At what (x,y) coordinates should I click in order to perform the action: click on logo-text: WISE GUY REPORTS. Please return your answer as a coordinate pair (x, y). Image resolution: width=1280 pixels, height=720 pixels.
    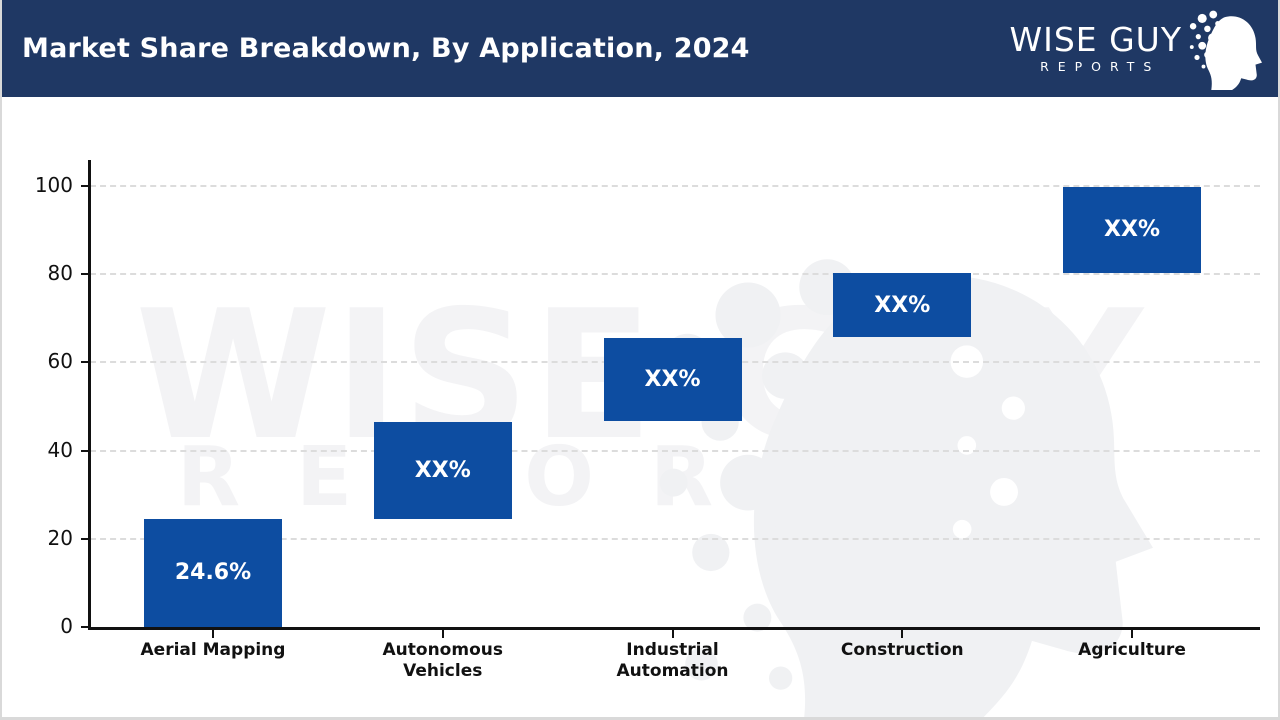
    Looking at the image, I should click on (1095, 48).